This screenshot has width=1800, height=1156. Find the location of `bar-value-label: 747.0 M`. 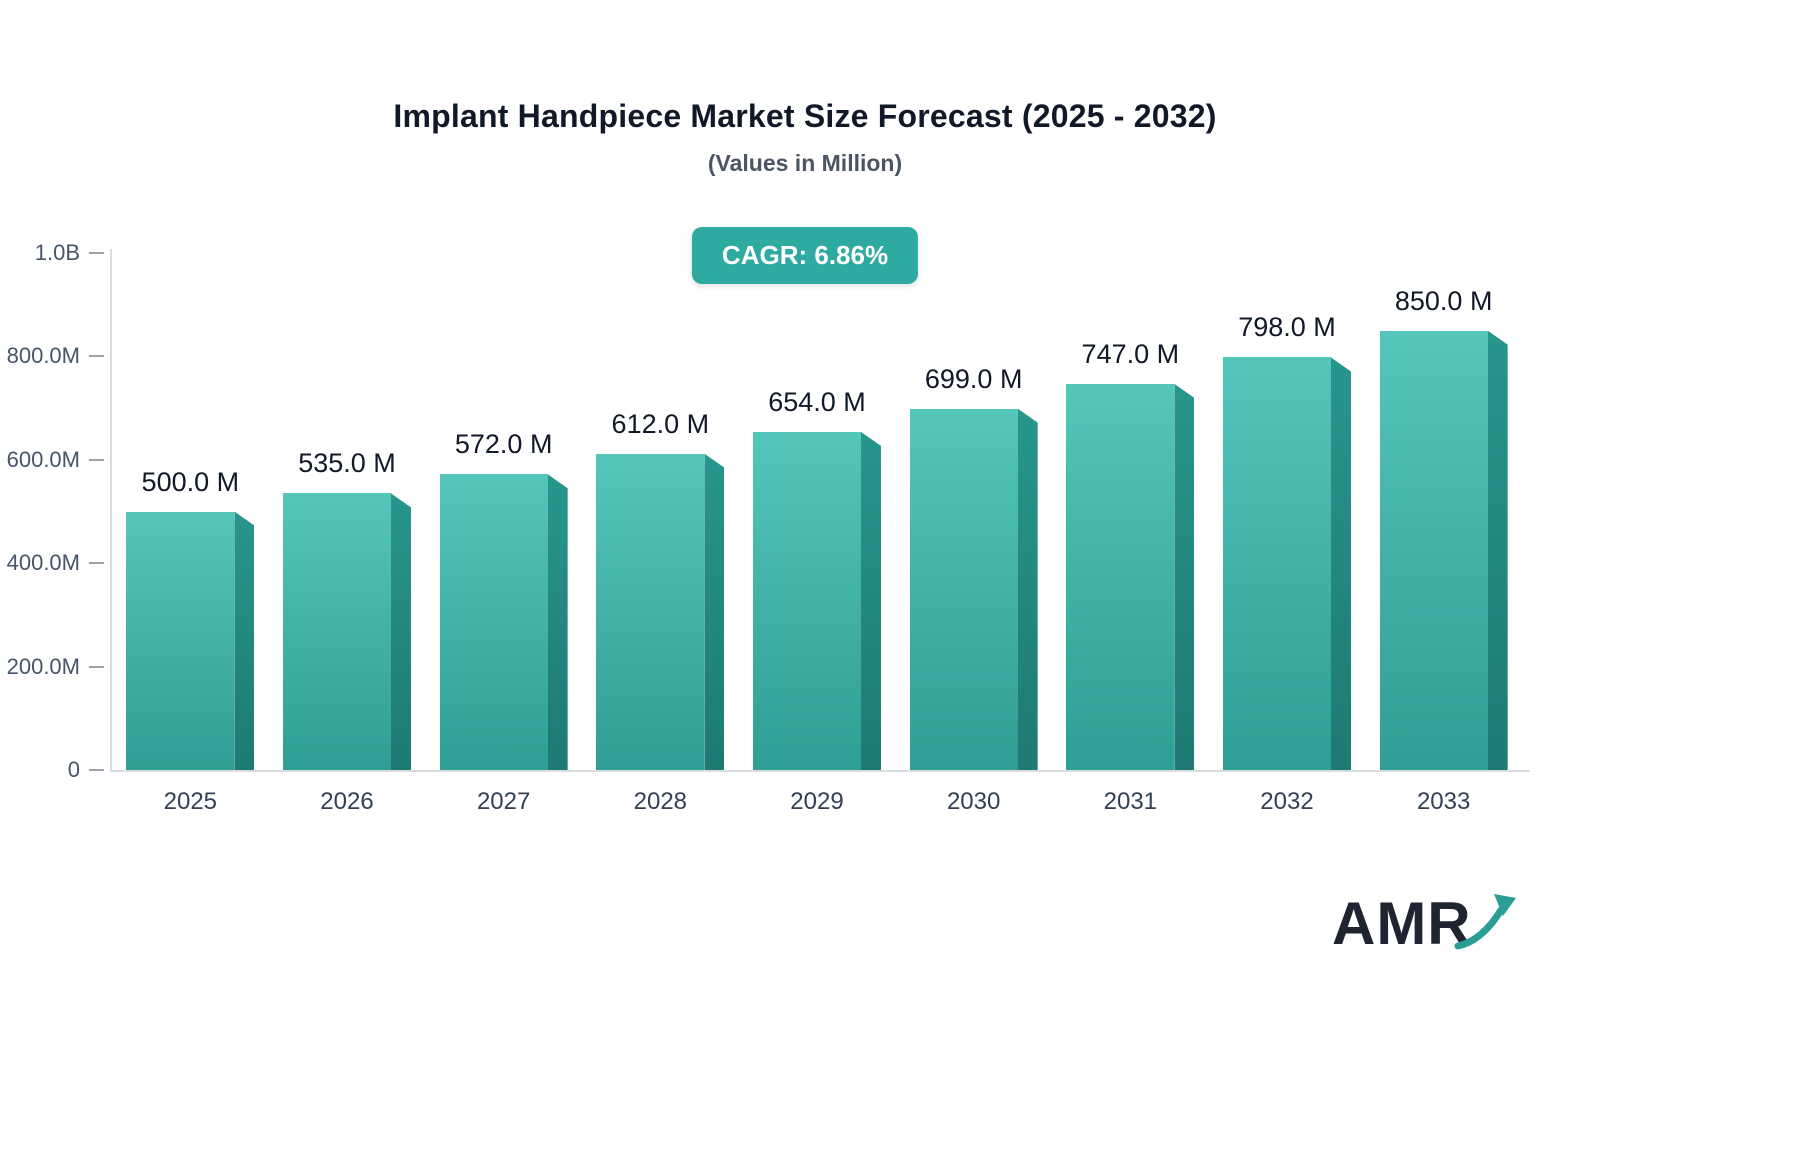

bar-value-label: 747.0 M is located at coordinates (1130, 353).